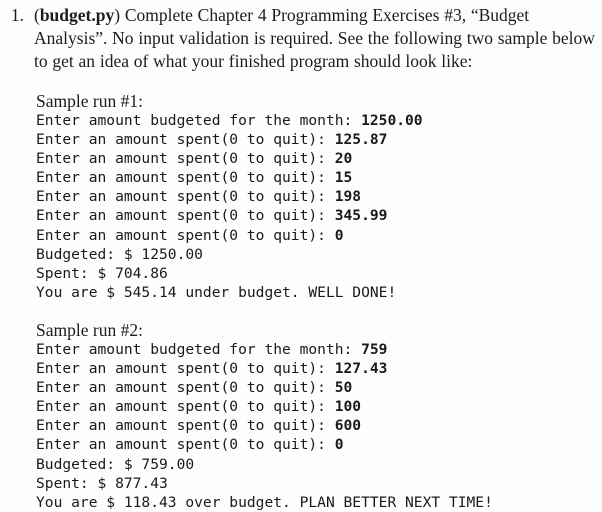  Describe the element at coordinates (361, 369) in the screenshot. I see `console-entered-value: 127.43` at that location.